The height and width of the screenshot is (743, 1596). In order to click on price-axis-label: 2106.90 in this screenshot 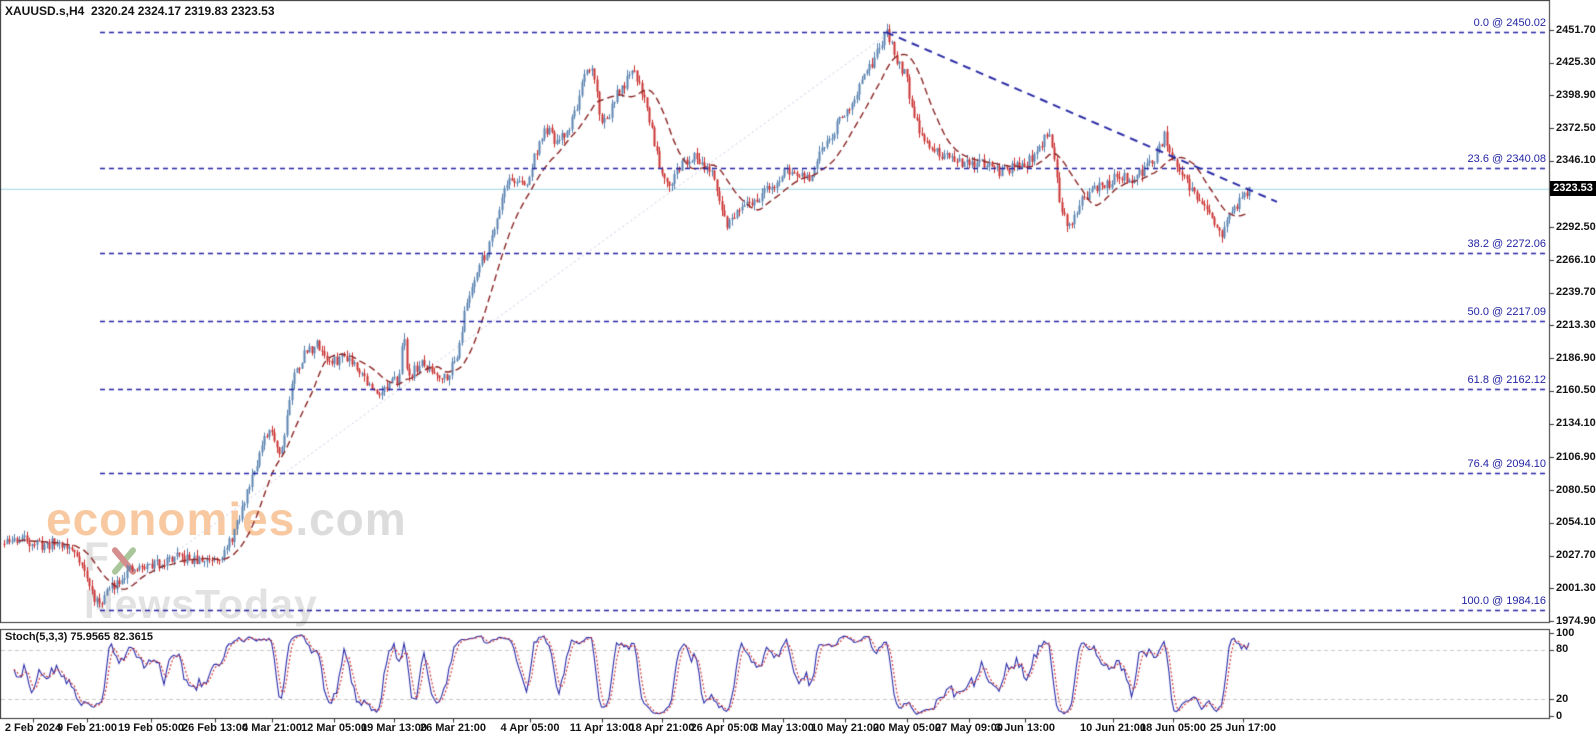, I will do `click(1576, 456)`.